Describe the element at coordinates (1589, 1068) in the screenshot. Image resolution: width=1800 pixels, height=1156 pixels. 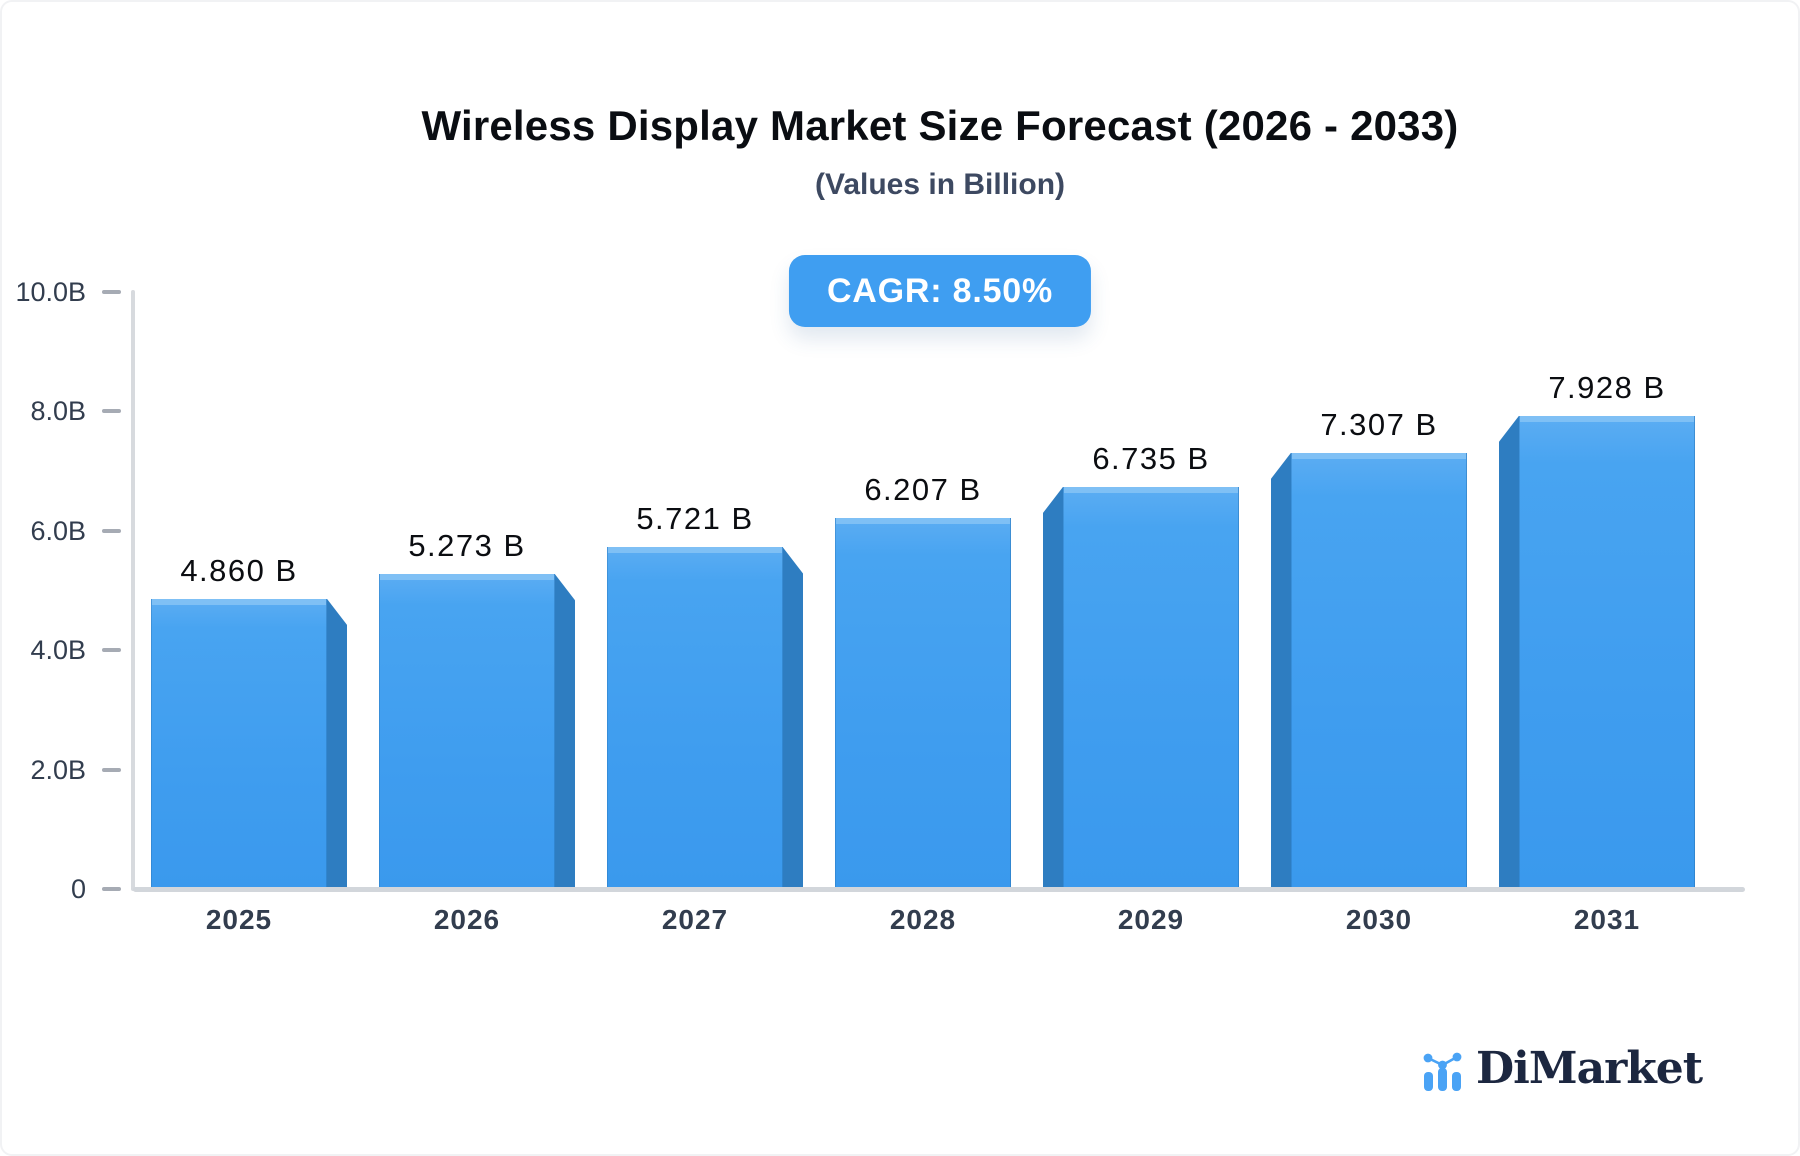
I see `logo-text: DiMarket` at that location.